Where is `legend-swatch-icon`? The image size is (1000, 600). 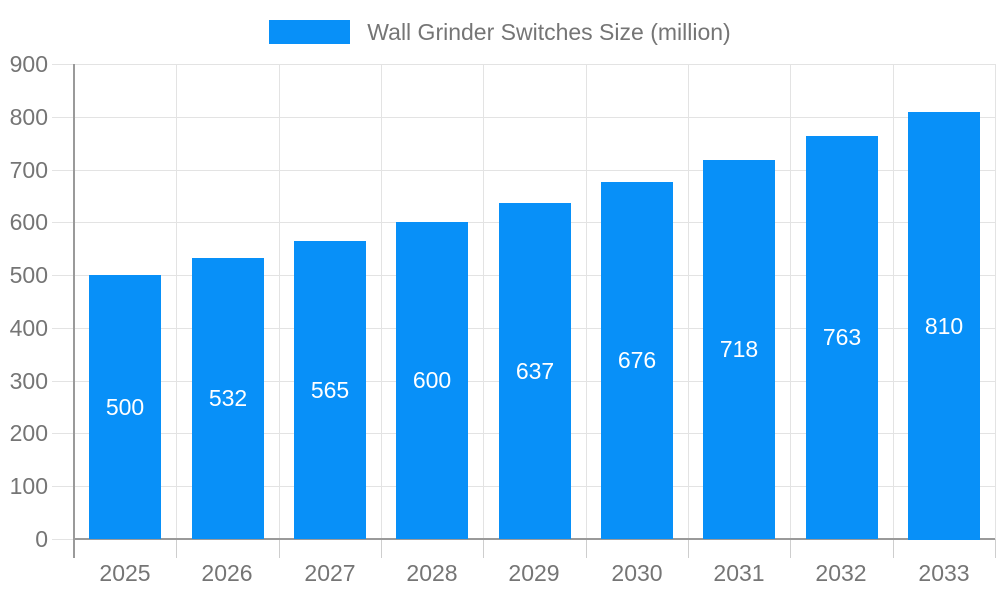
legend-swatch-icon is located at coordinates (310, 32).